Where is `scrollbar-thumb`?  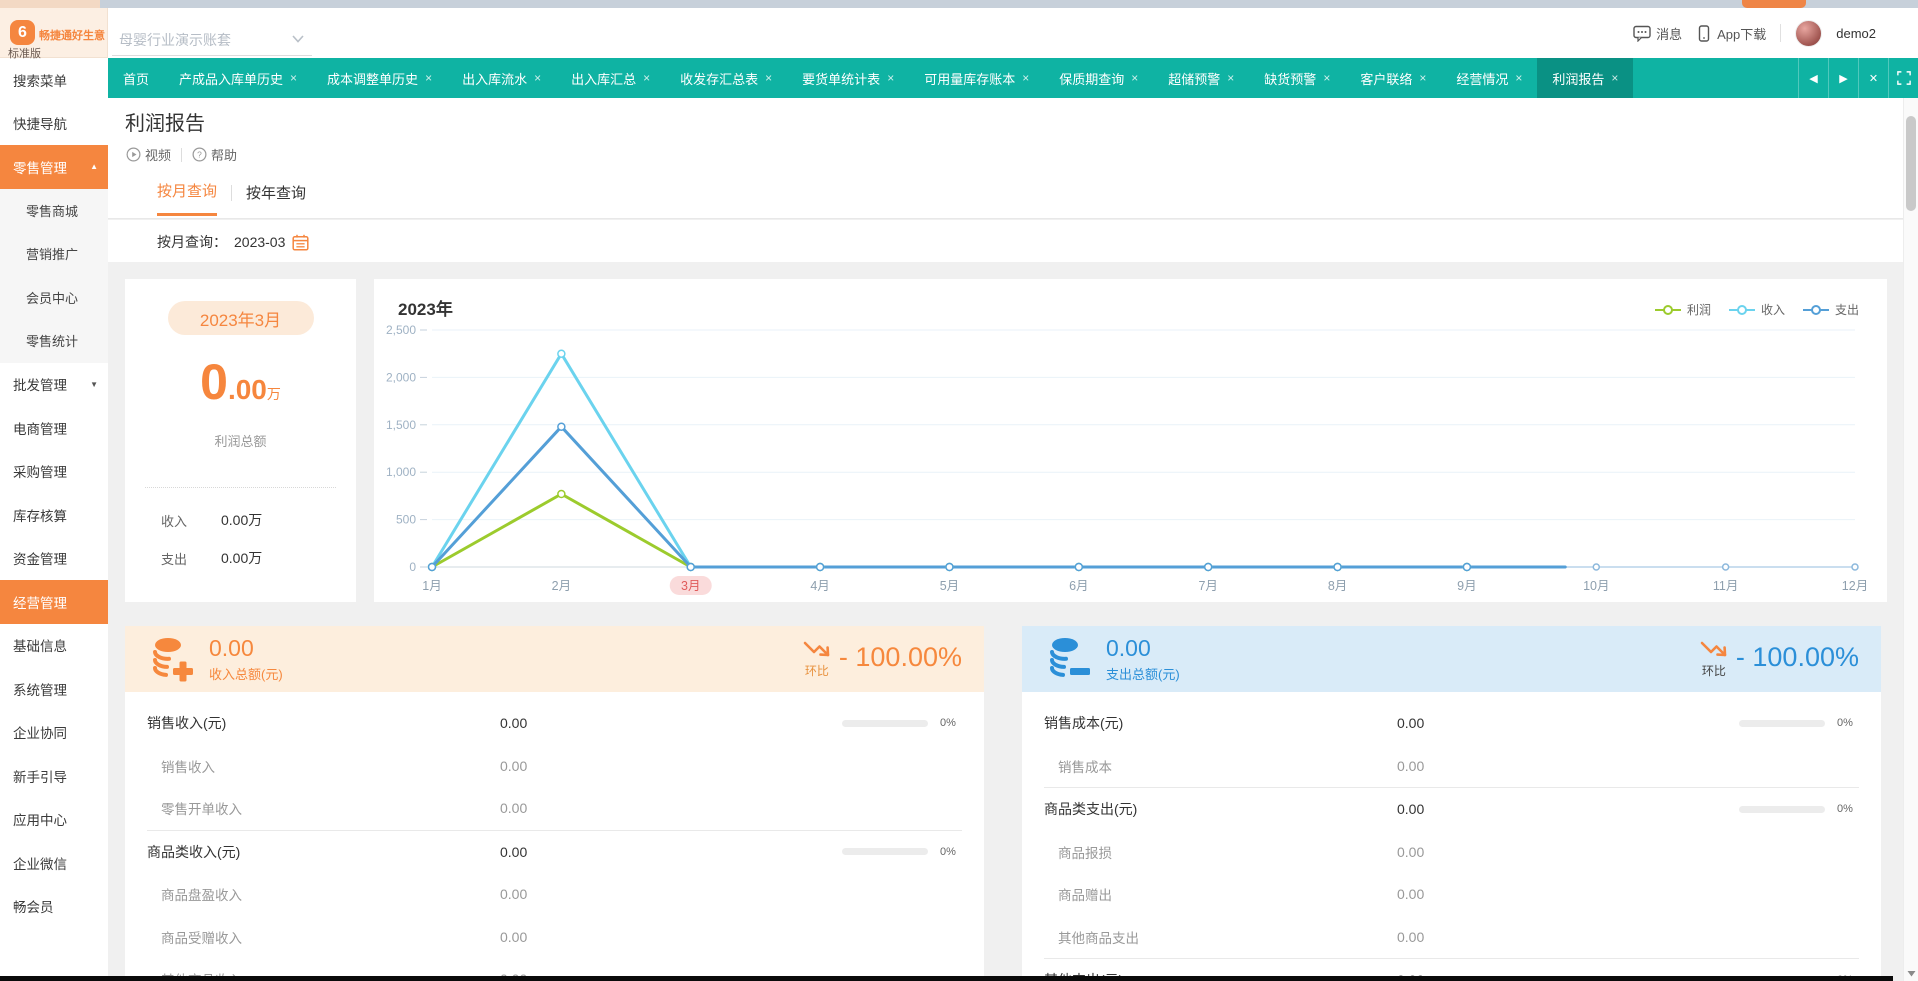 scrollbar-thumb is located at coordinates (1911, 163).